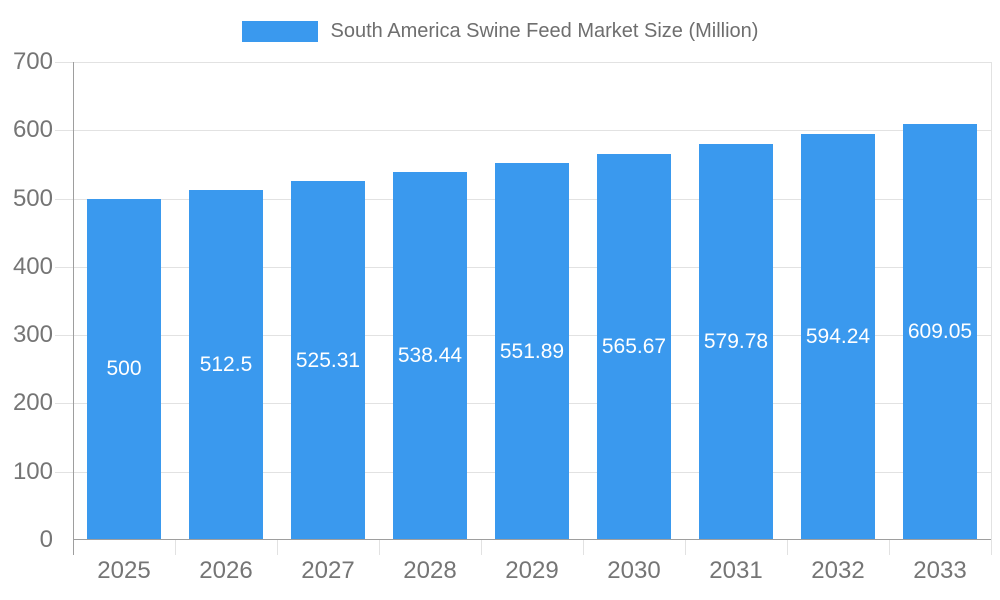  What do you see at coordinates (32, 403) in the screenshot?
I see `y-axis-label: 200` at bounding box center [32, 403].